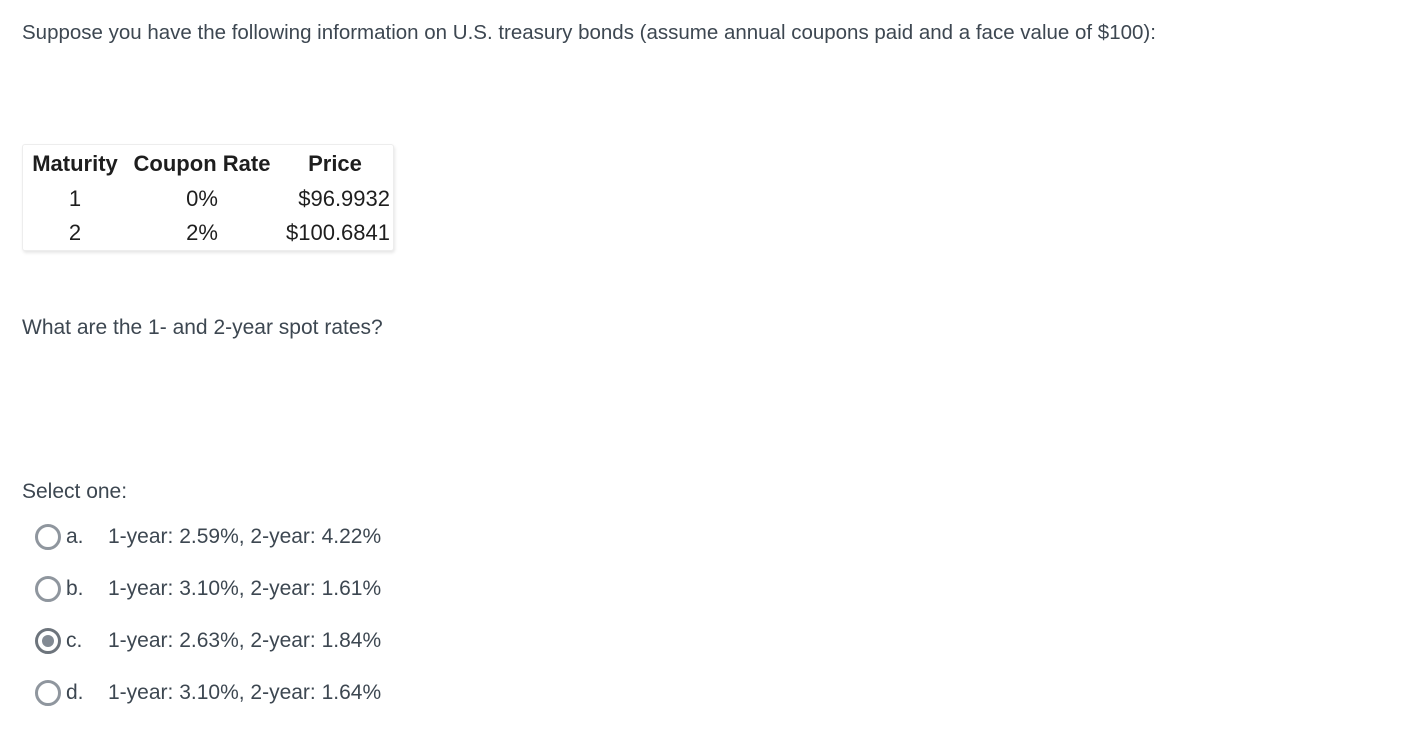  Describe the element at coordinates (335, 163) in the screenshot. I see `col-header-price: Price` at that location.